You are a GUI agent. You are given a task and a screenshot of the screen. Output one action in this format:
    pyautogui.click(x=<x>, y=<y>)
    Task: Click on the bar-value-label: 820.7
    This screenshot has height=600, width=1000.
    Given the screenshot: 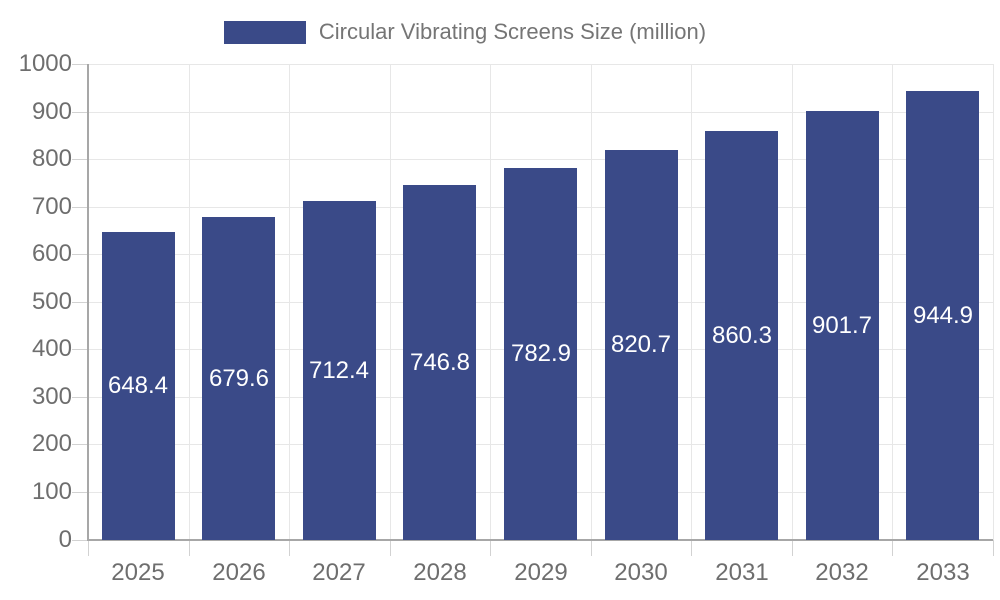 What is the action you would take?
    pyautogui.click(x=641, y=344)
    